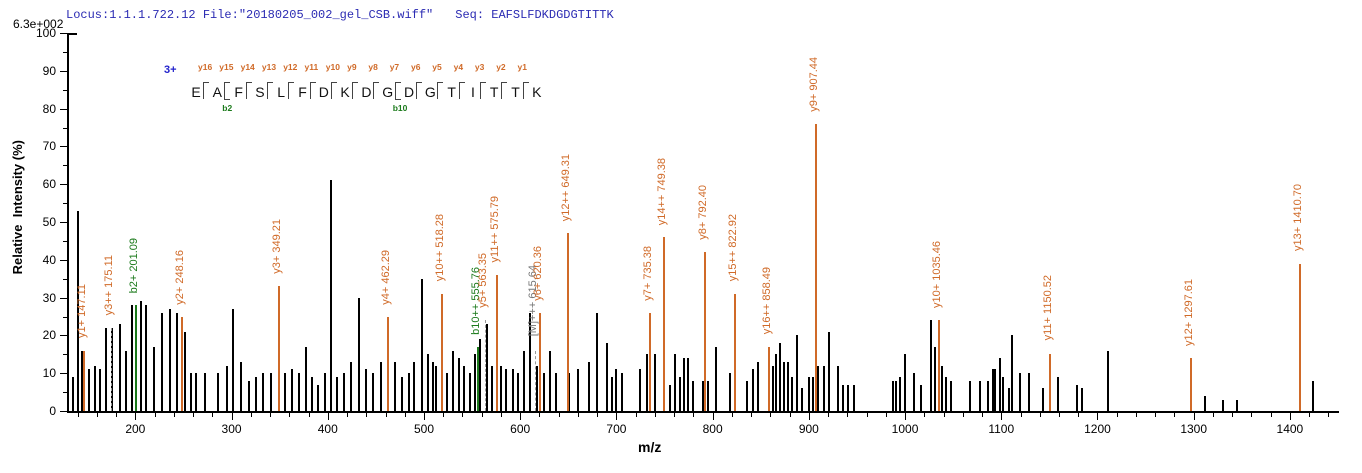  Describe the element at coordinates (808, 429) in the screenshot. I see `x-tick-label: 900` at that location.